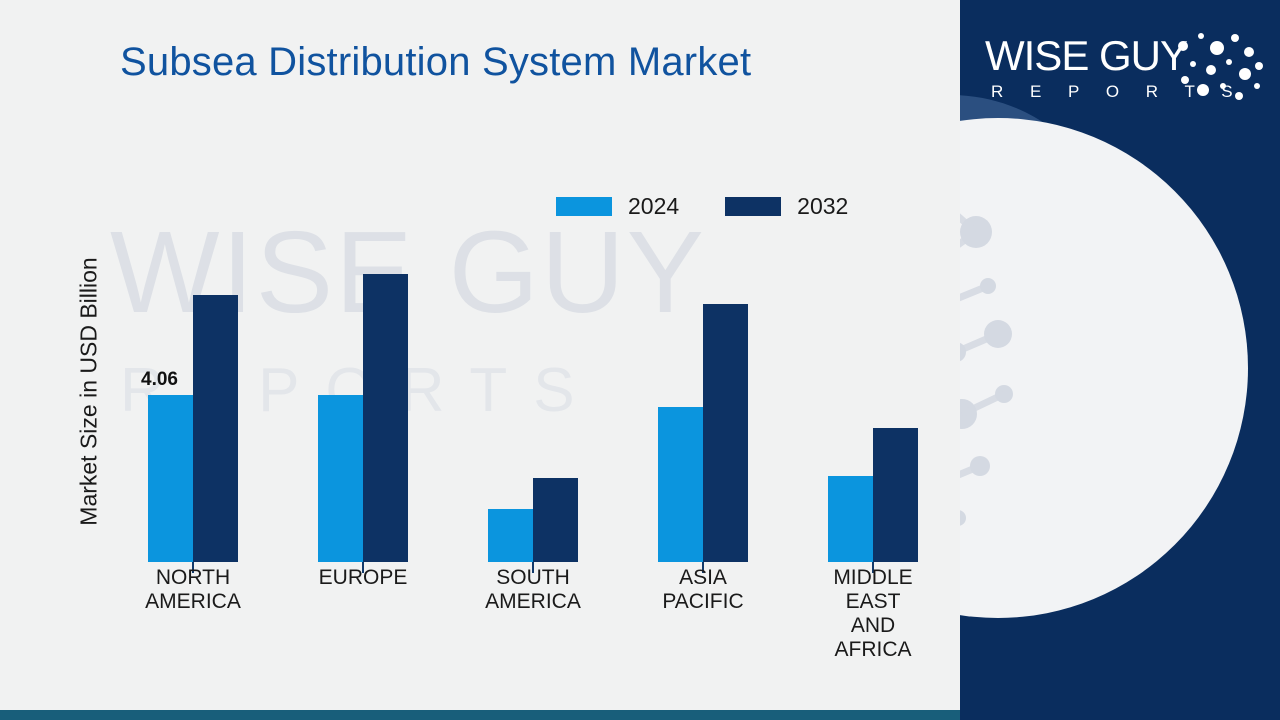 This screenshot has height=720, width=1280. What do you see at coordinates (786, 206) in the screenshot?
I see `legend-item-2032: 2032` at bounding box center [786, 206].